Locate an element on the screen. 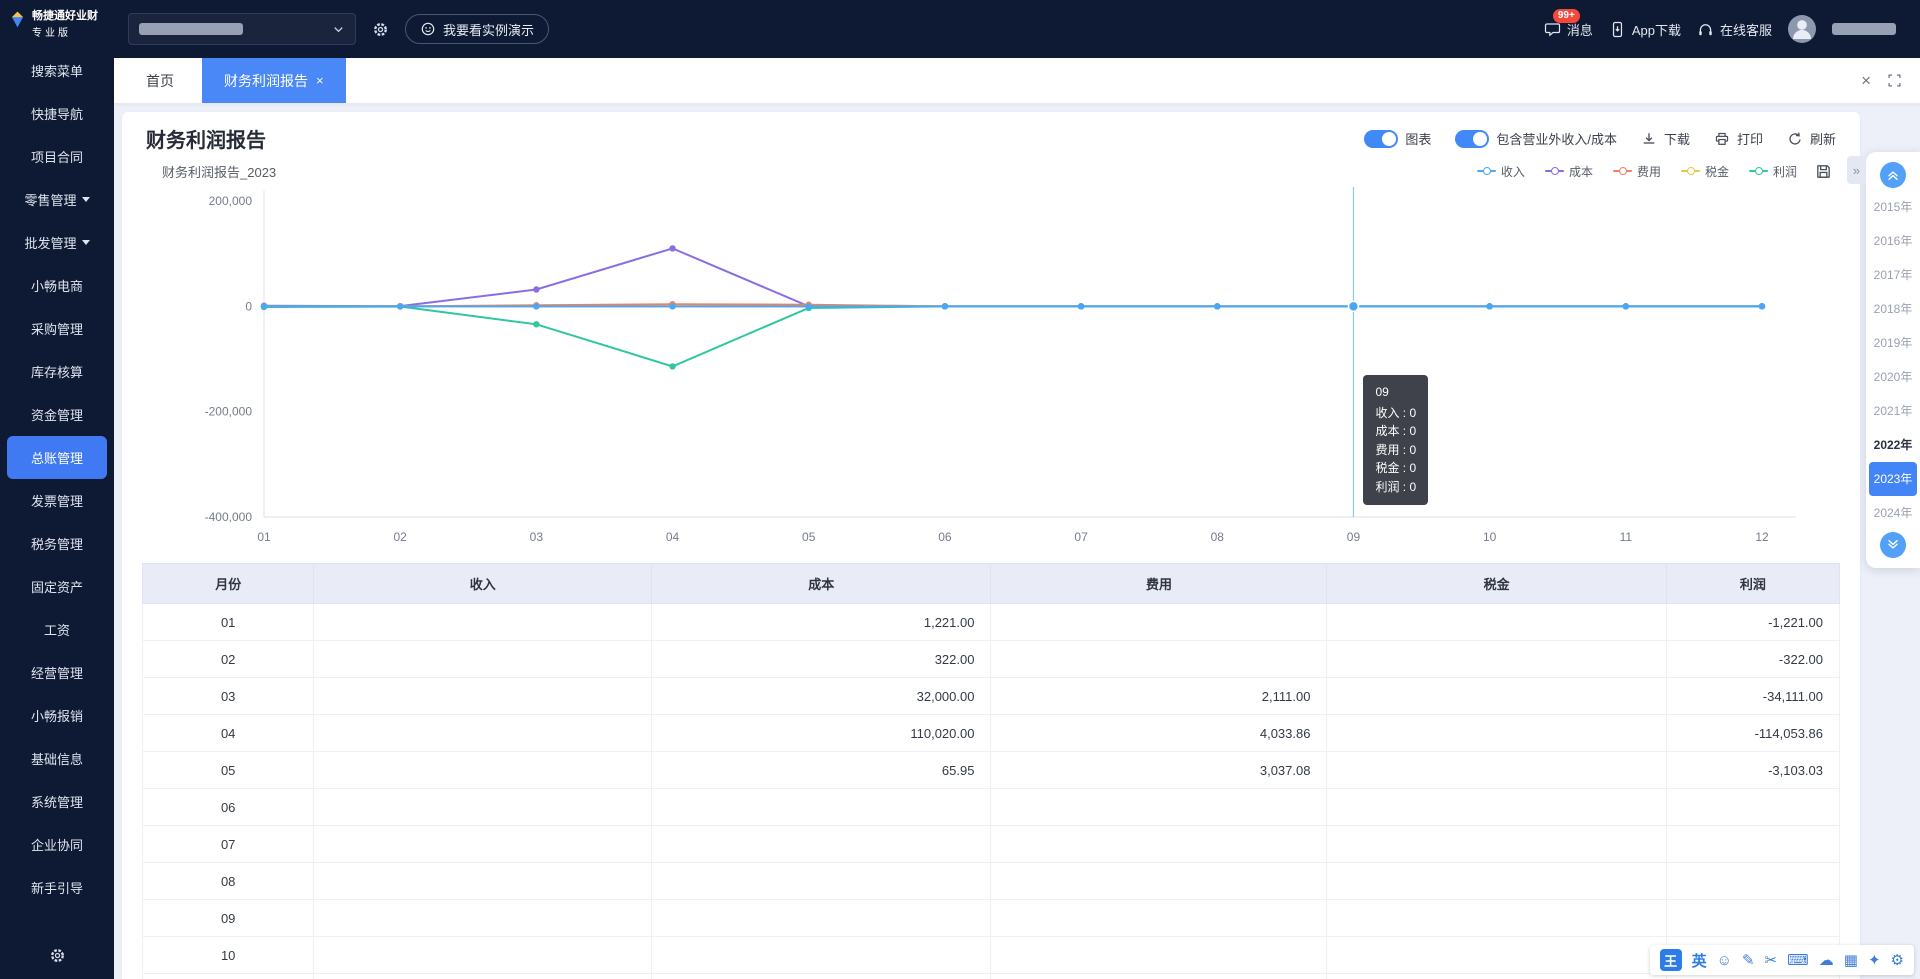  chart-legend: 收入 成本 费用 税金 利润 is located at coordinates (1636, 171).